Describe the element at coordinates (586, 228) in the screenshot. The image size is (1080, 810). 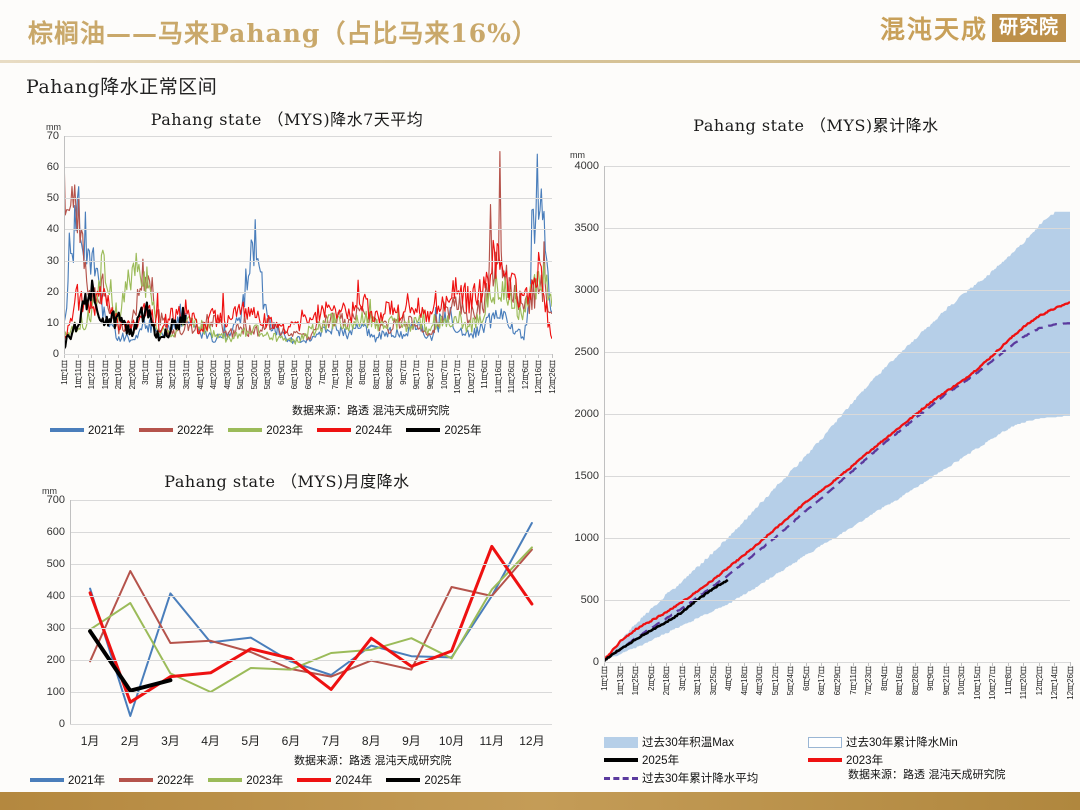
I see `y-axis-tick-label: 3500` at that location.